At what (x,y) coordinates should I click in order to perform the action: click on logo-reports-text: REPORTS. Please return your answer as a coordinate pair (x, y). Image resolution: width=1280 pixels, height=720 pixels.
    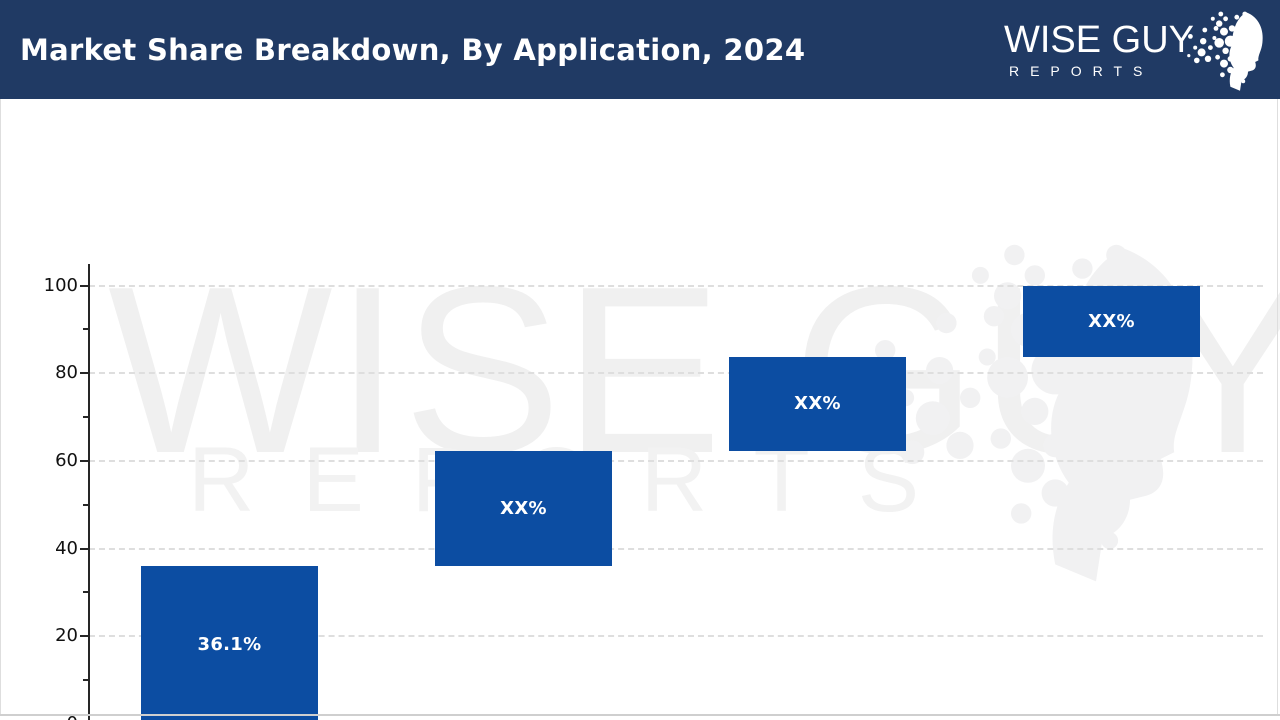
    Looking at the image, I should click on (1081, 70).